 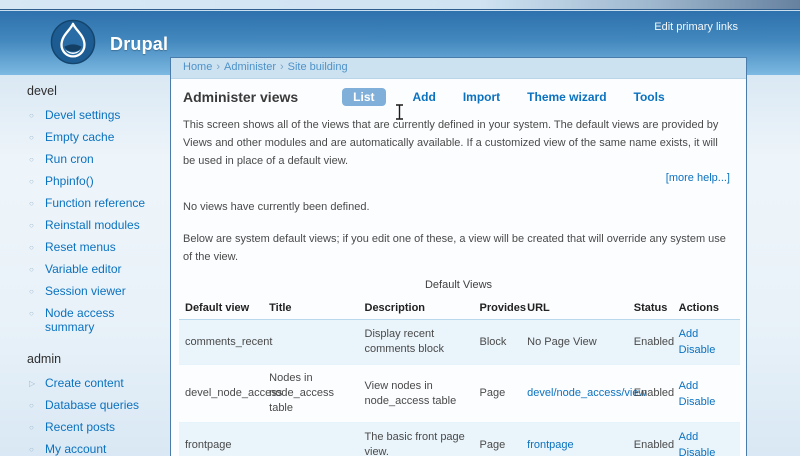 I want to click on page-title: Administer views, so click(x=241, y=97).